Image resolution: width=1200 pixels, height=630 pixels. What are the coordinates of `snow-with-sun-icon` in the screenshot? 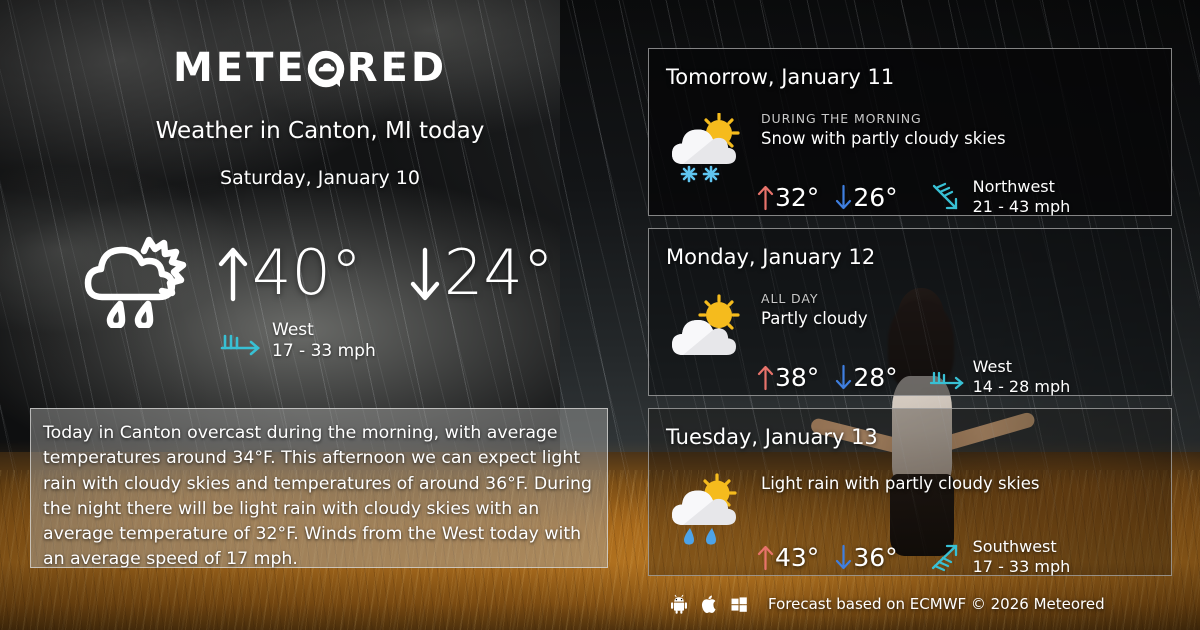 It's located at (706, 148).